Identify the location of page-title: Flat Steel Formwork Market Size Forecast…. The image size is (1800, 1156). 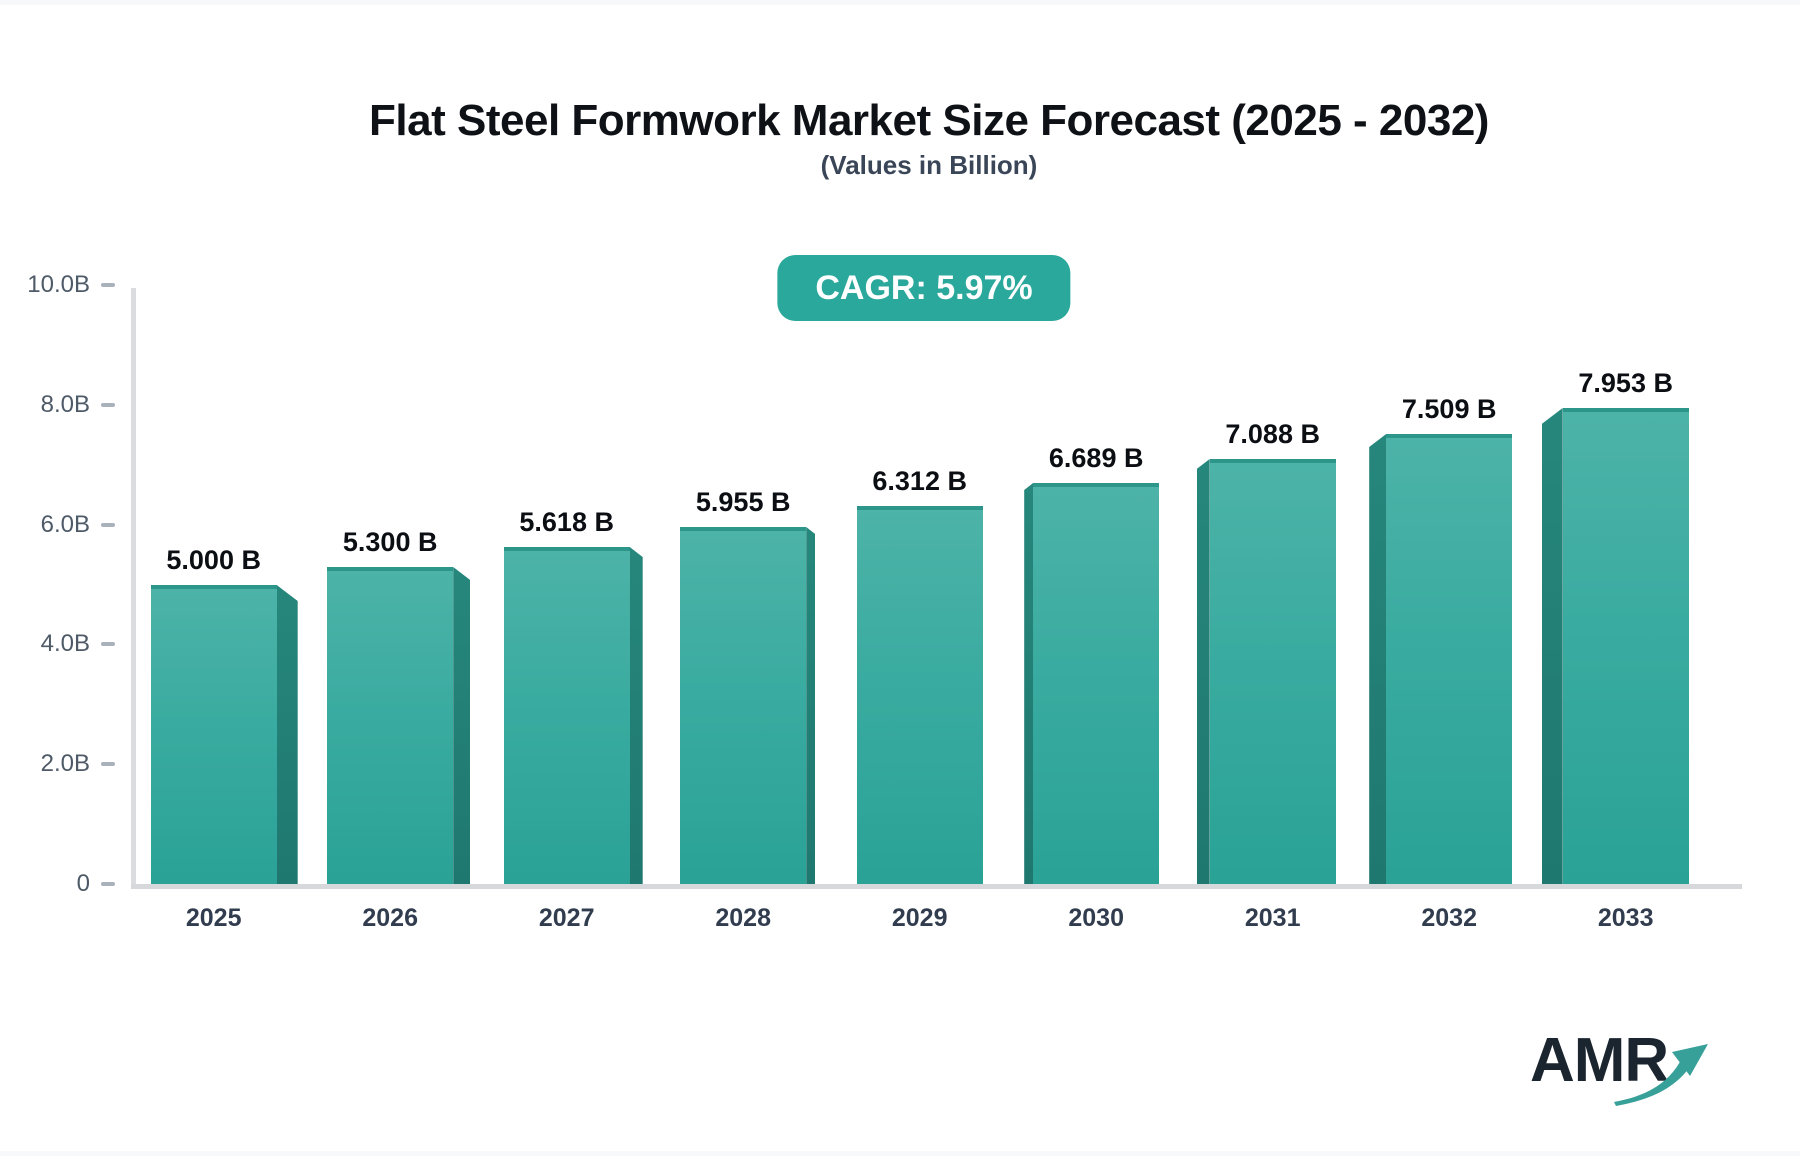
(929, 120).